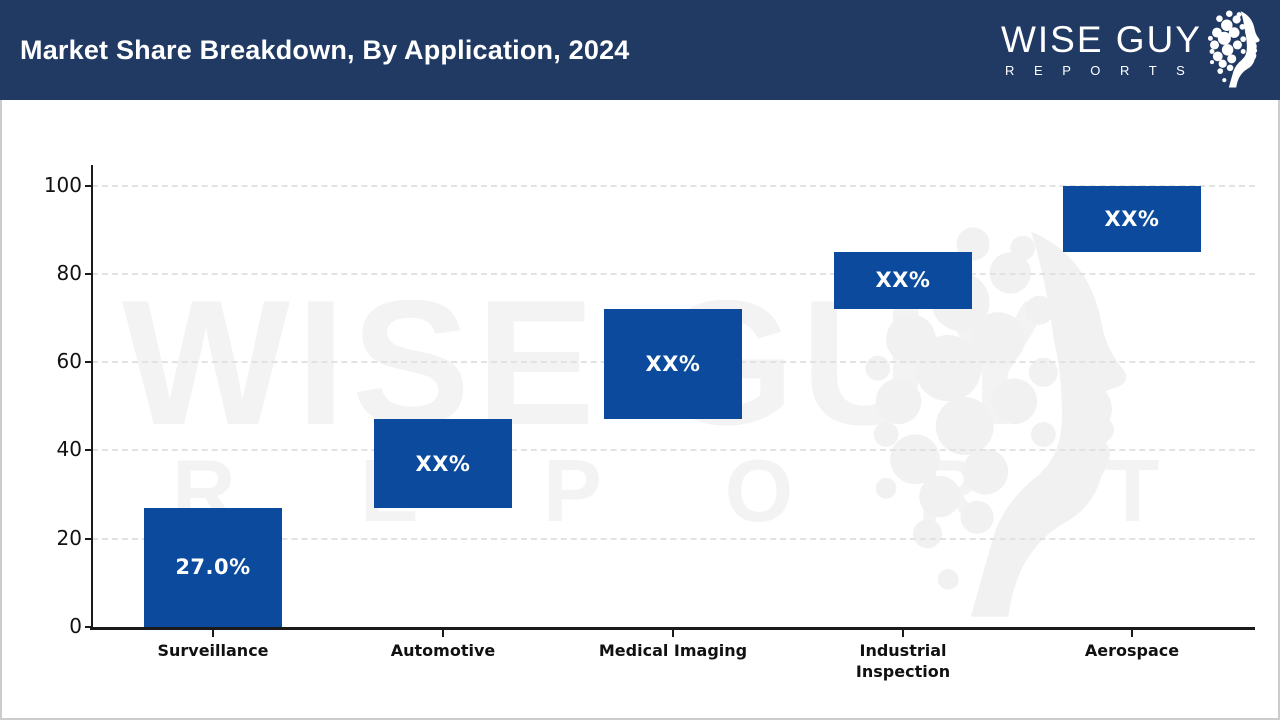  I want to click on wise-guy-reports-logo: WISE GUY R E P O R T S, so click(1132, 49).